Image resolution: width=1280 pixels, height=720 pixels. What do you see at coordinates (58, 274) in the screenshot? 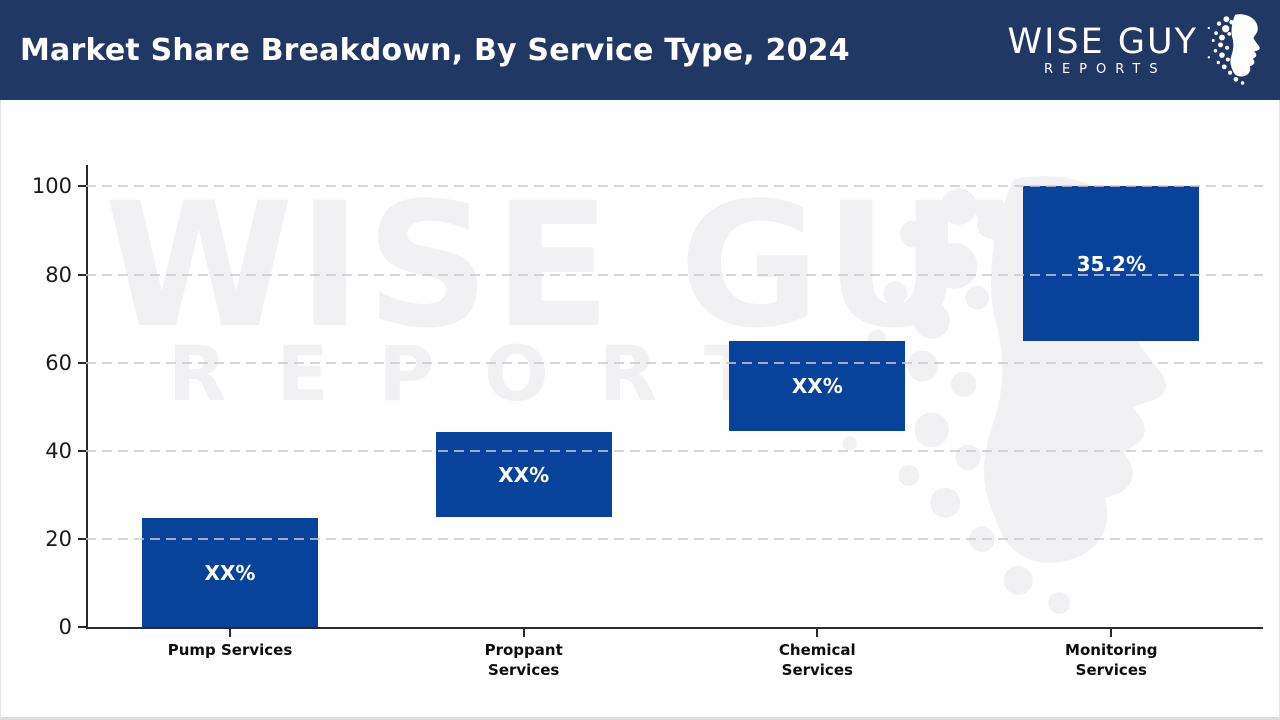
I see `y-tick-label-80: 80` at bounding box center [58, 274].